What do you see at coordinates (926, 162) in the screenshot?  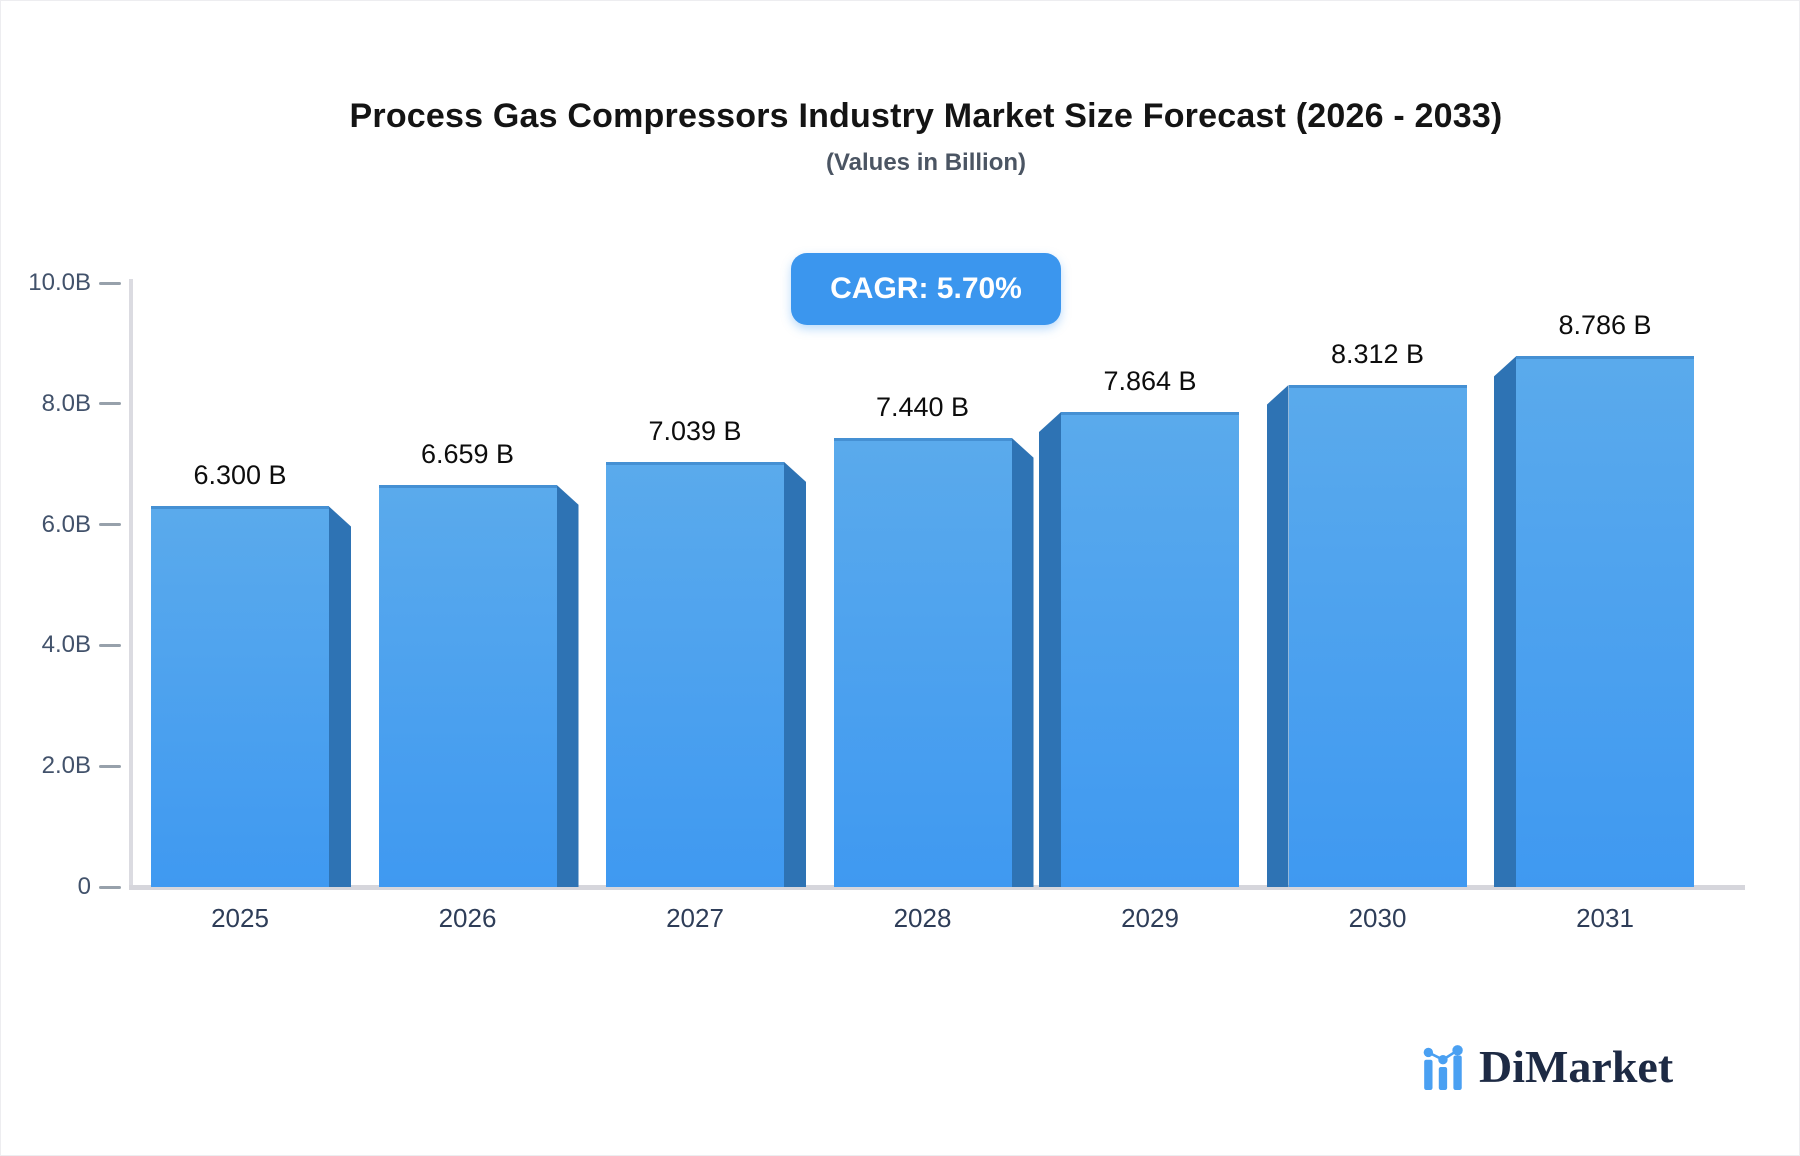 I see `chart-subtitle: (Values in Billion)` at bounding box center [926, 162].